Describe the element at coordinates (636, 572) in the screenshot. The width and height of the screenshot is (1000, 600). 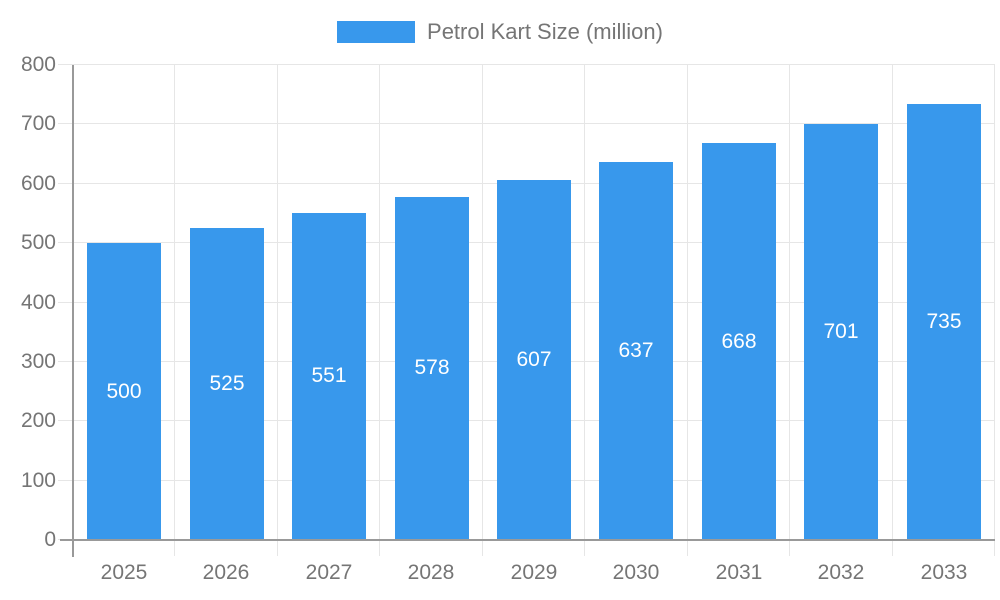
I see `x-axis-label: 2030` at that location.